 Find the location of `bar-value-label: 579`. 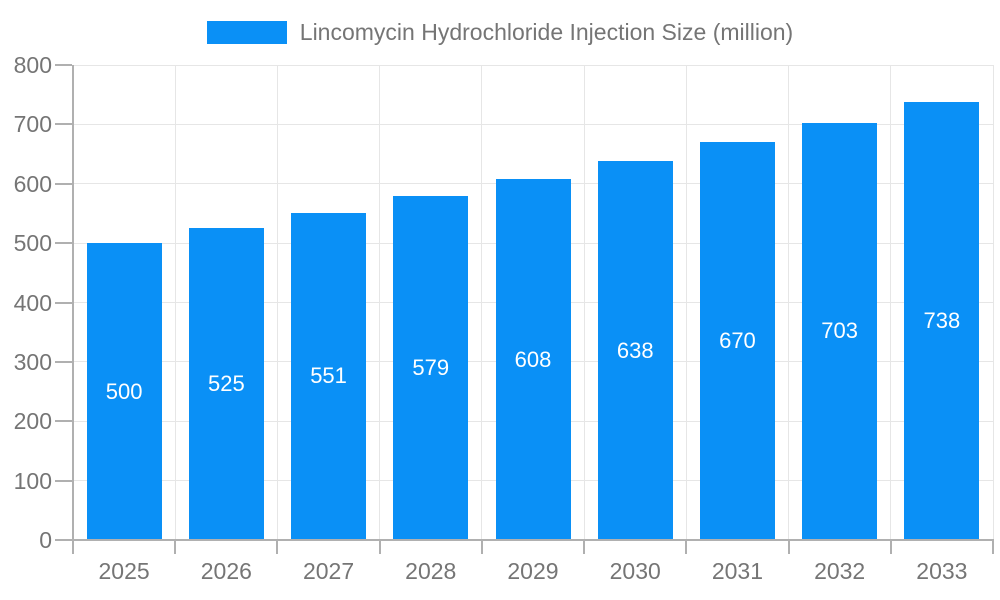

bar-value-label: 579 is located at coordinates (431, 368).